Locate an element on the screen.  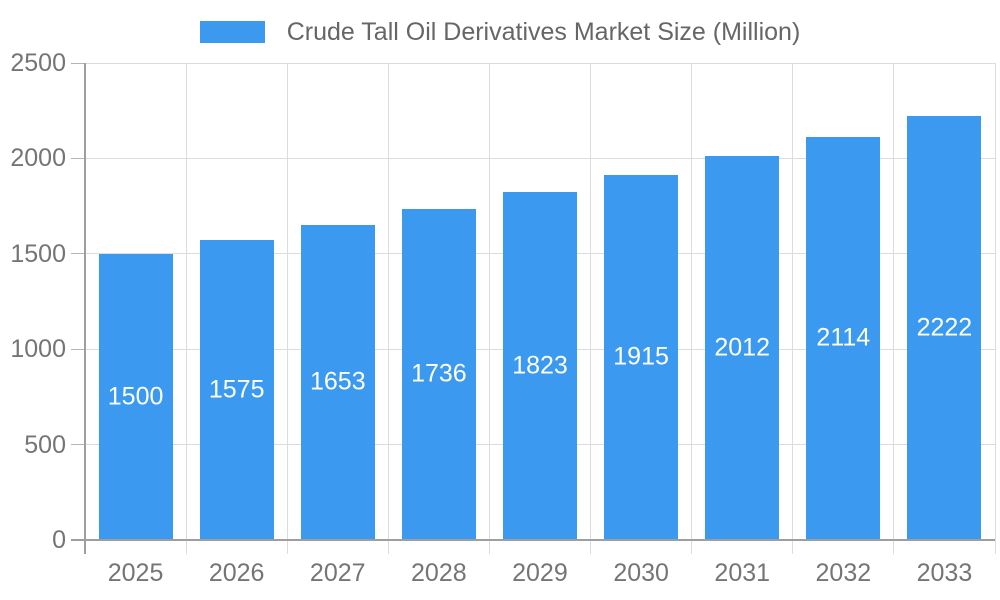
x-axis-label: 2032 is located at coordinates (843, 573).